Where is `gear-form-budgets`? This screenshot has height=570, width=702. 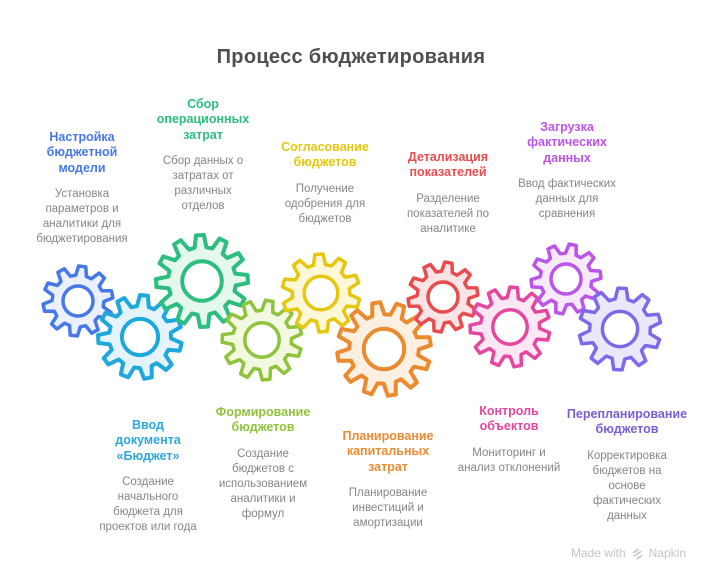
gear-form-budgets is located at coordinates (262, 340).